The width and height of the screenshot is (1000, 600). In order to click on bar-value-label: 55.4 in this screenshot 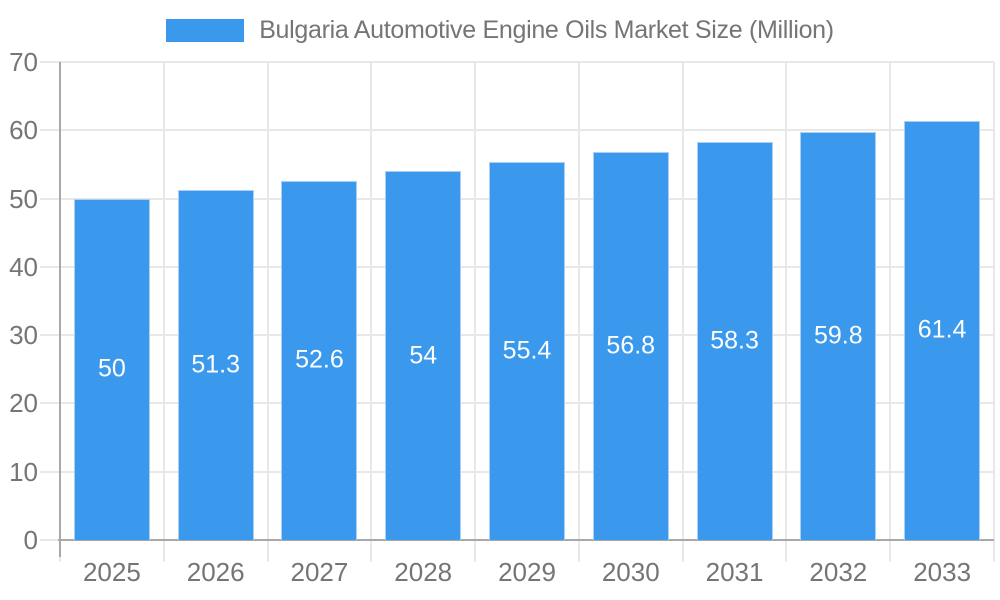, I will do `click(527, 350)`.